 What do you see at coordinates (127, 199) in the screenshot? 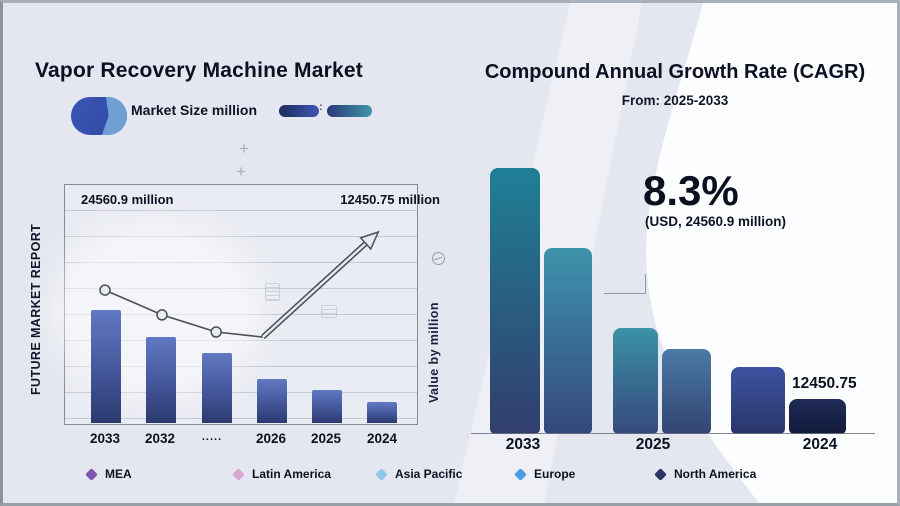
I see `chart-start-value: 24560.9 million` at bounding box center [127, 199].